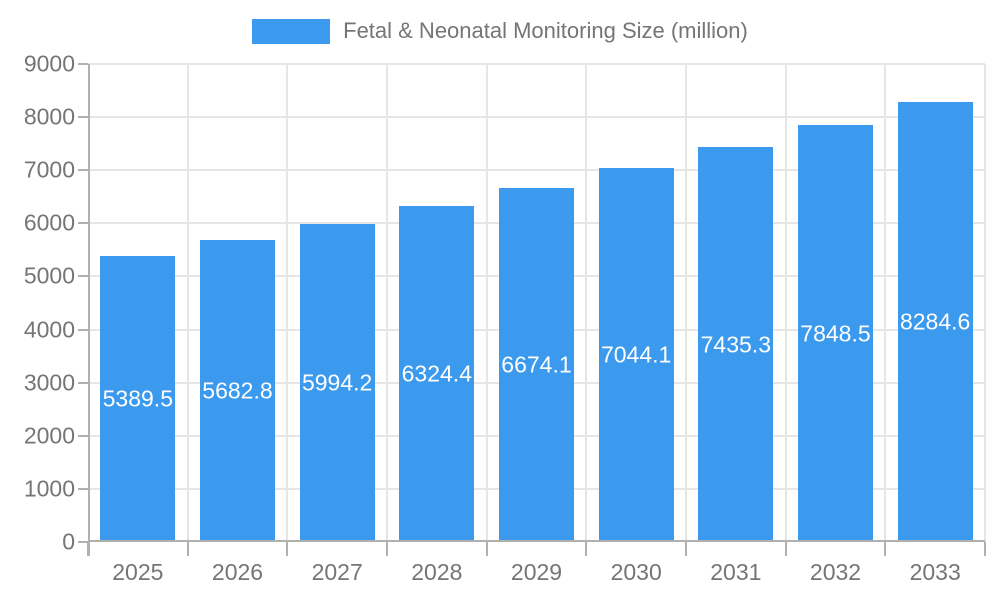  Describe the element at coordinates (291, 31) in the screenshot. I see `legend-swatch-icon` at that location.